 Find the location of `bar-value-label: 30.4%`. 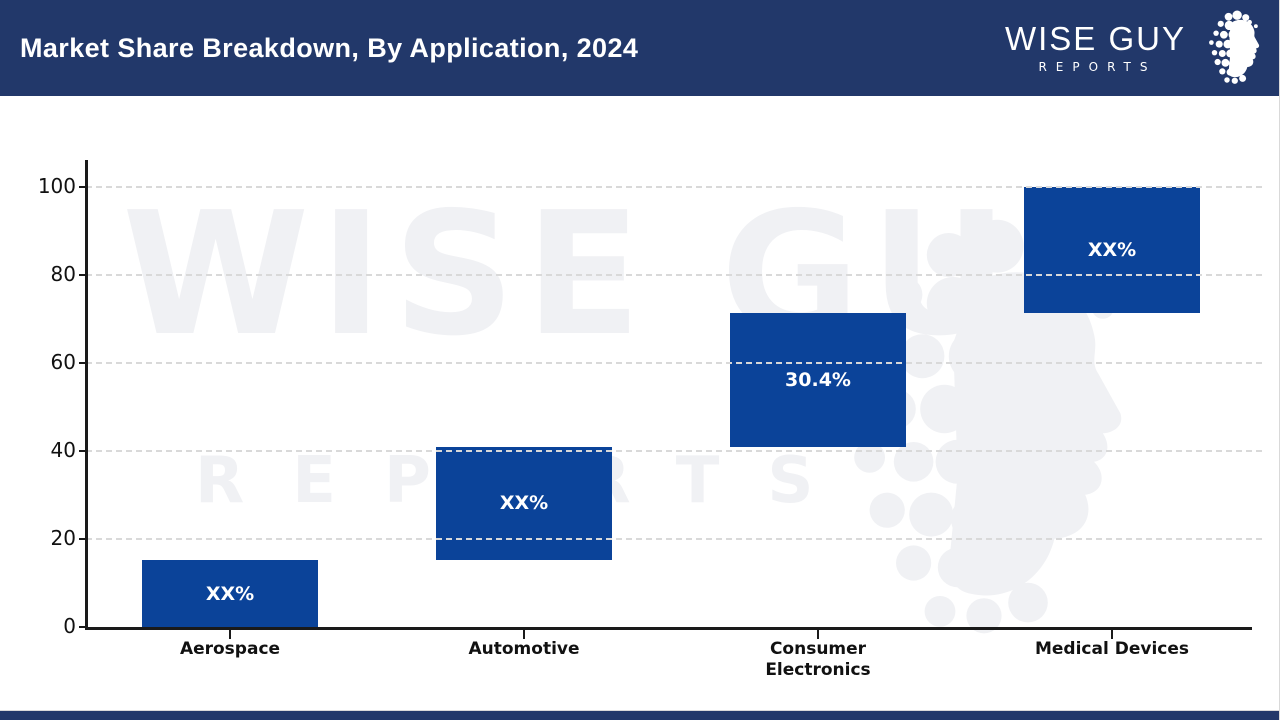

bar-value-label: 30.4% is located at coordinates (818, 379).